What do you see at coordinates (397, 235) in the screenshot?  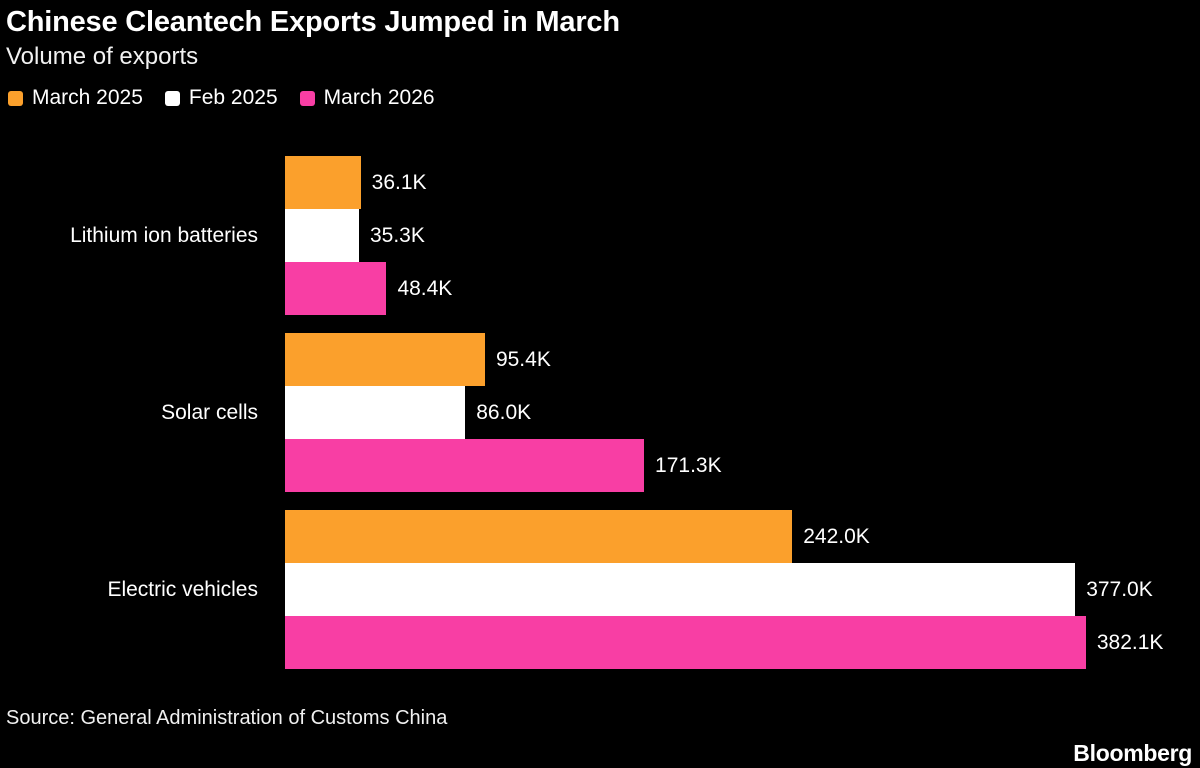 I see `bar-value-label: 35.3K` at bounding box center [397, 235].